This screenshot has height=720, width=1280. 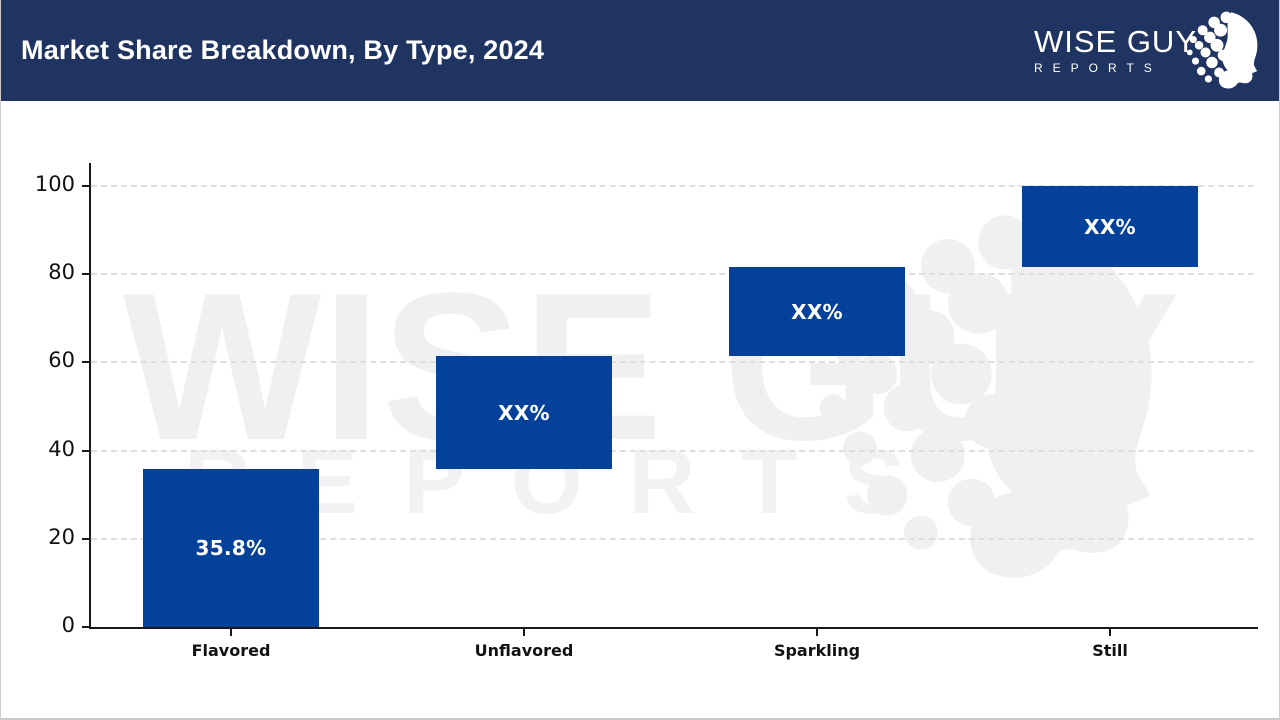 What do you see at coordinates (1110, 650) in the screenshot?
I see `x-axis-category-label: Still` at bounding box center [1110, 650].